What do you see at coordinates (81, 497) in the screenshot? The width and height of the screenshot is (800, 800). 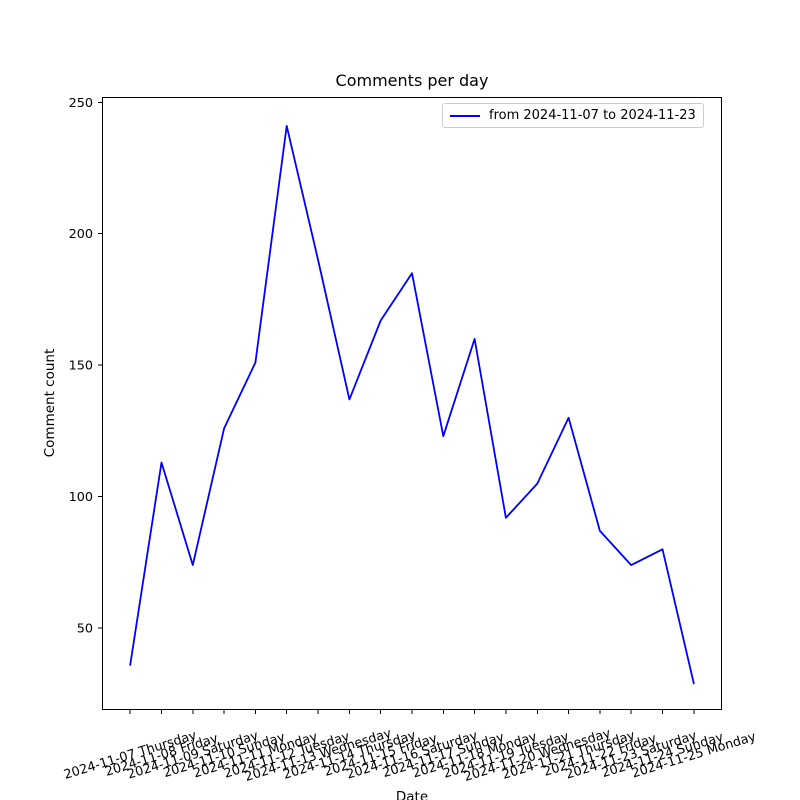 I see `y-tick-label: 100` at bounding box center [81, 497].